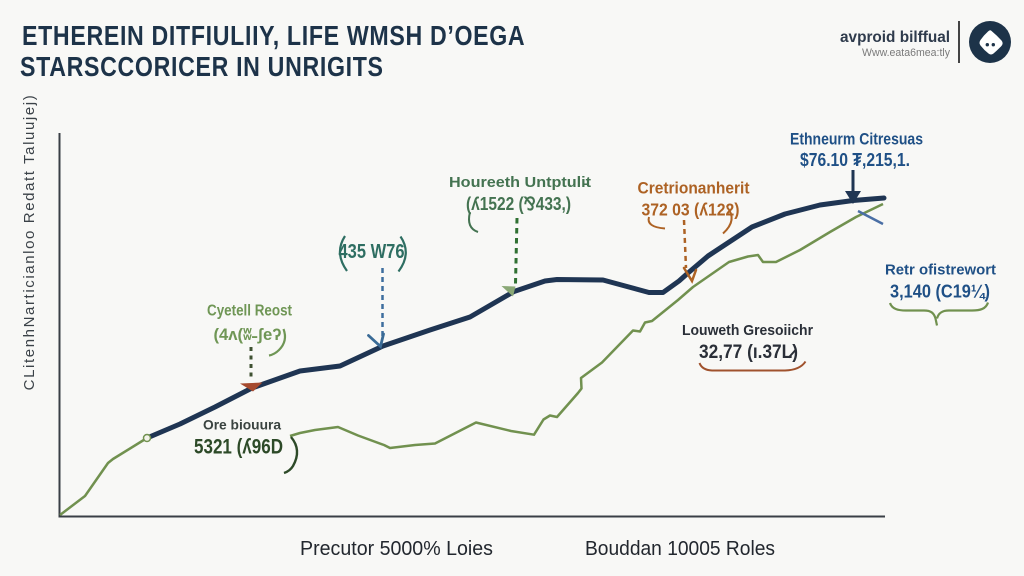 The image size is (1024, 576). What do you see at coordinates (396, 549) in the screenshot?
I see `svg-text: Precutor 5000% Loies` at bounding box center [396, 549].